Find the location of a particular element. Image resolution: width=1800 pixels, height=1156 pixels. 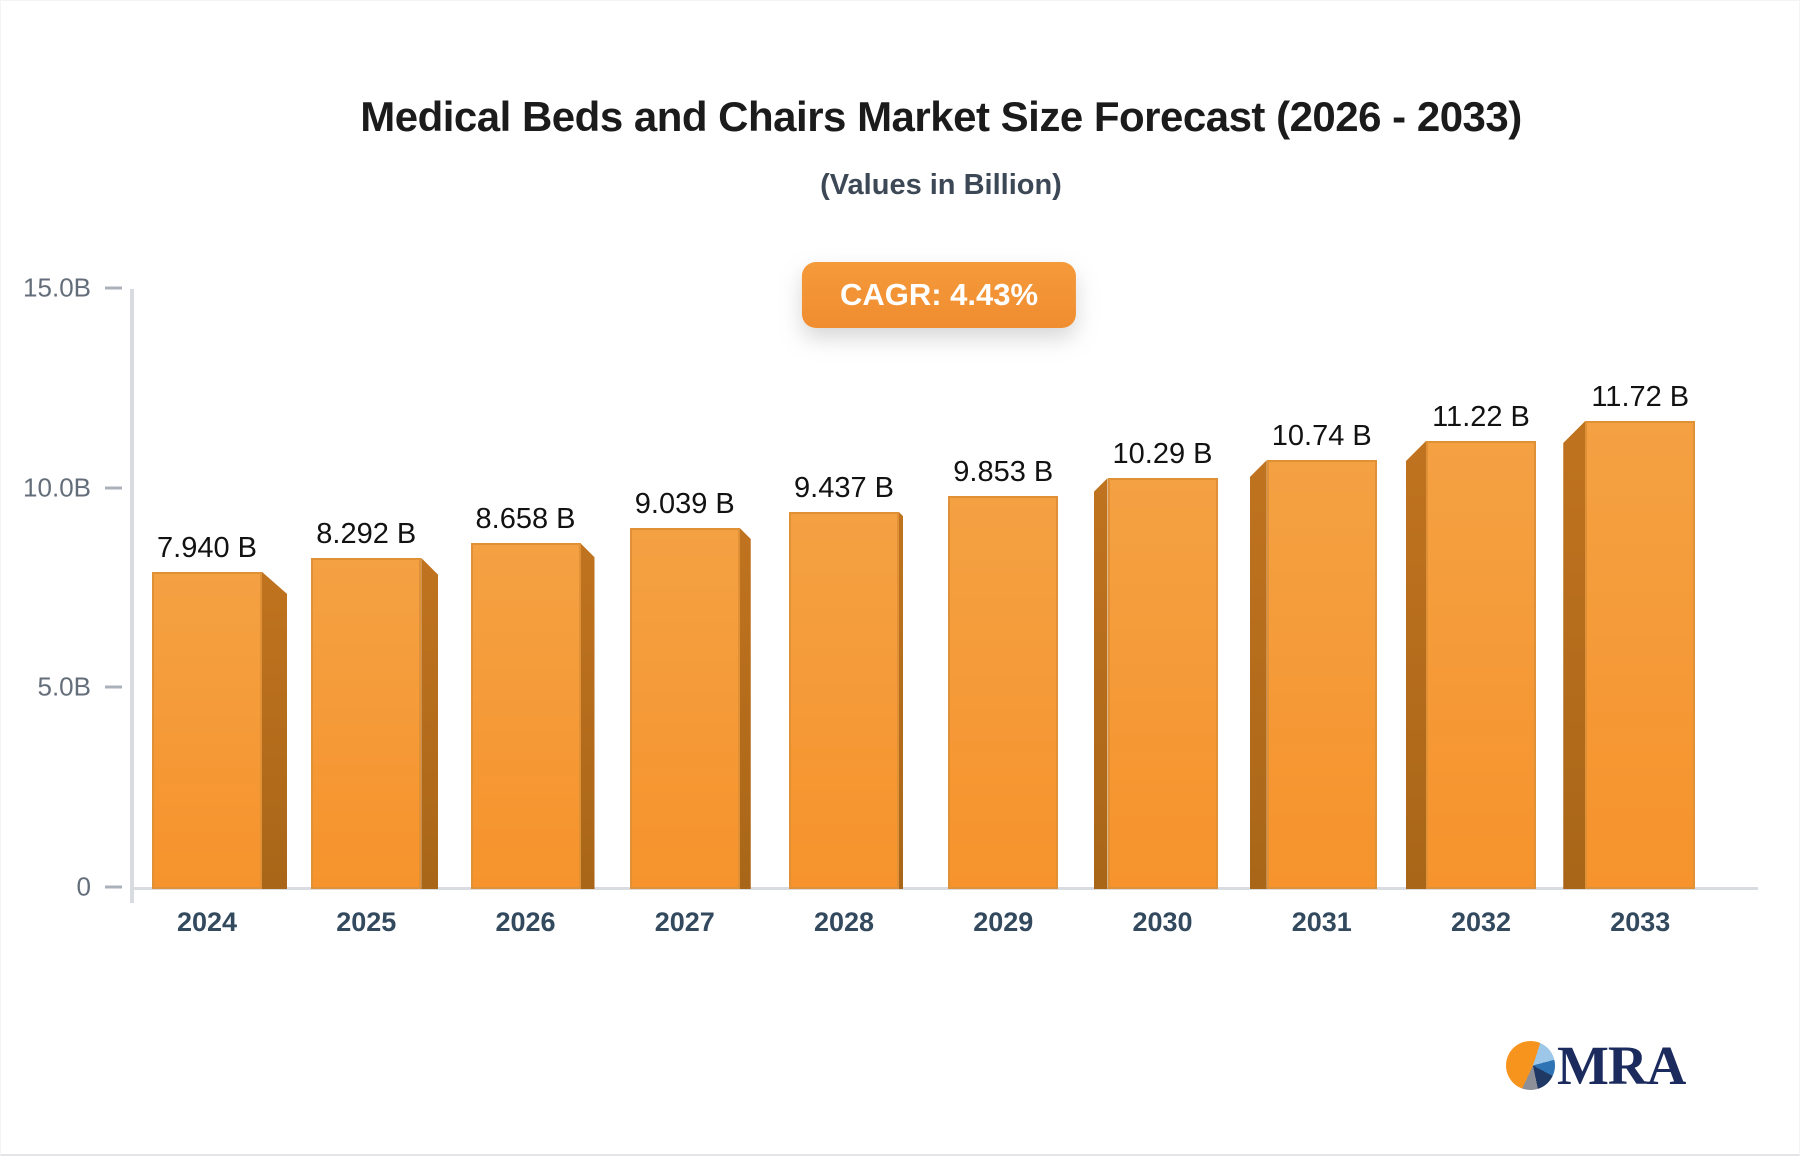

x-tick-label-2024: 2024 is located at coordinates (207, 922).